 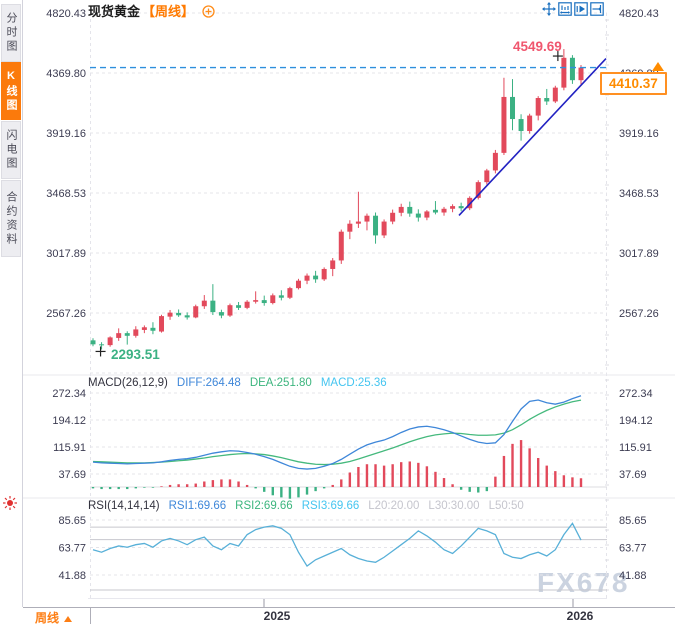 What do you see at coordinates (47, 617) in the screenshot?
I see `period-selector-label: 周线` at bounding box center [47, 617].